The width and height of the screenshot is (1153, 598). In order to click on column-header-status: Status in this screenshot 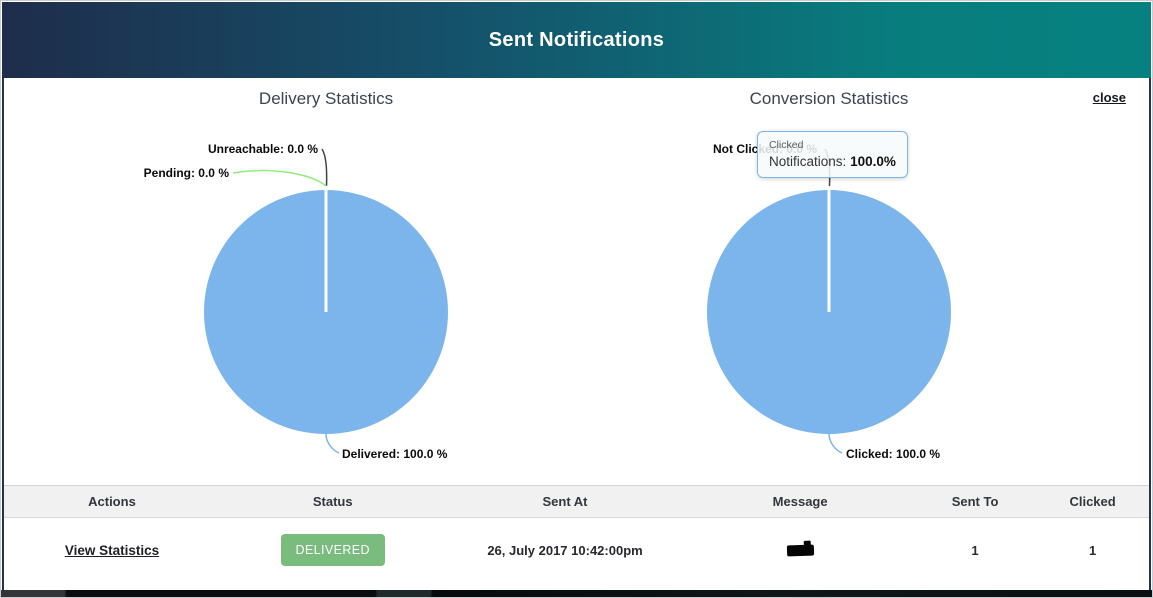, I will do `click(332, 501)`.